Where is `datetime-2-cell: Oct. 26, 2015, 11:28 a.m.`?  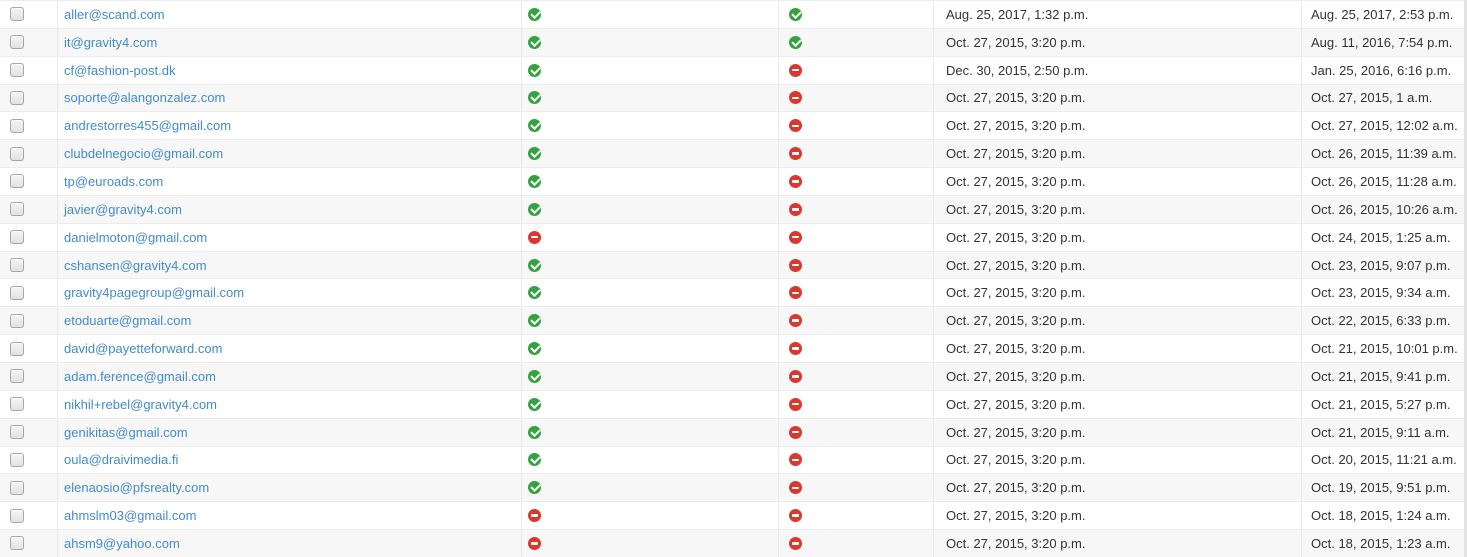
datetime-2-cell: Oct. 26, 2015, 11:28 a.m. is located at coordinates (1384, 181).